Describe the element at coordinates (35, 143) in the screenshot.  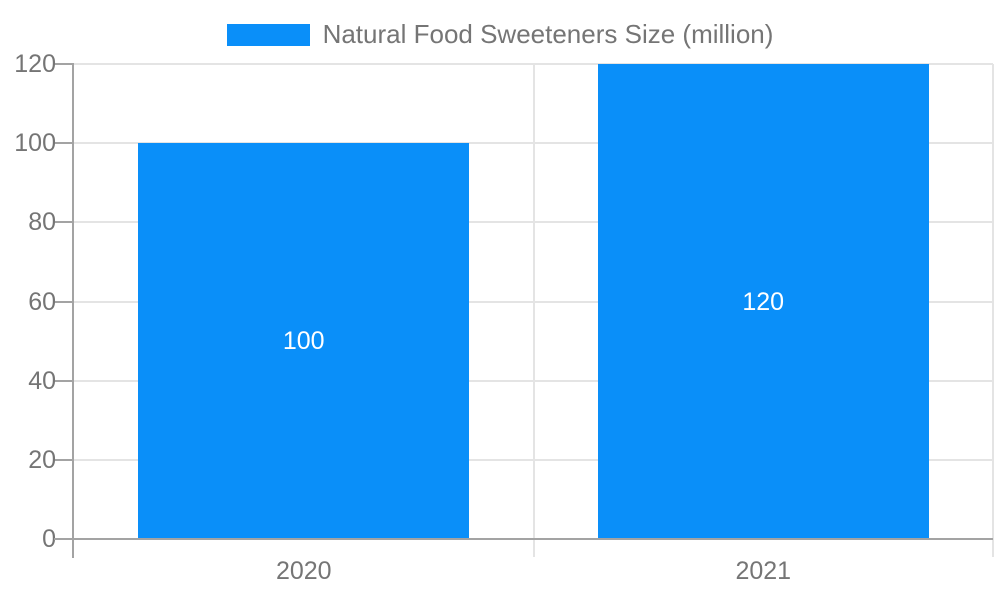
I see `y-tick-label: 100` at that location.